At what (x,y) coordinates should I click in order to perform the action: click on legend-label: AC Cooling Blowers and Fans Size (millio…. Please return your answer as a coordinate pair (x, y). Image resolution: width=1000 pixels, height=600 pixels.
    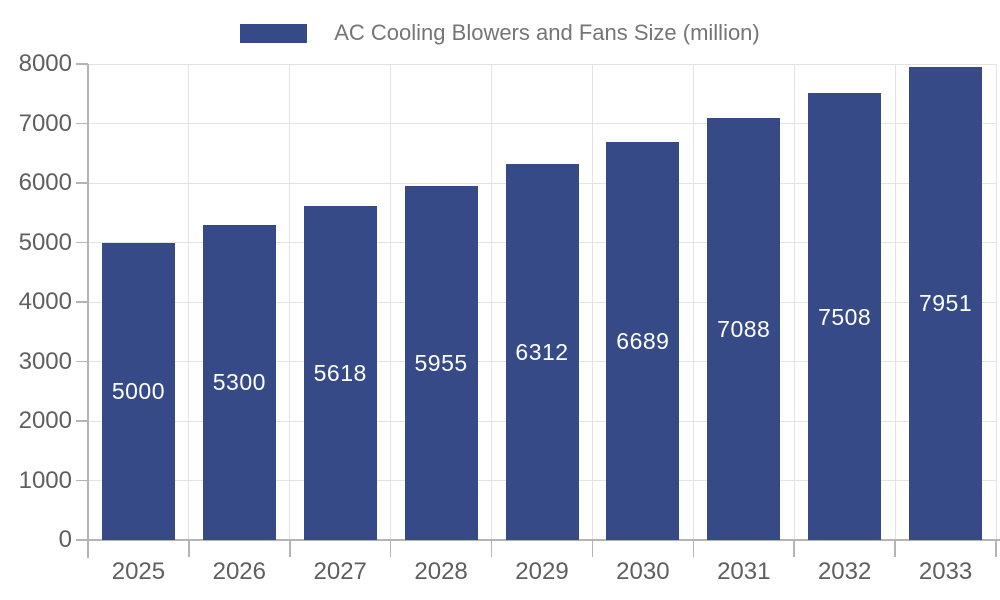
    Looking at the image, I should click on (547, 32).